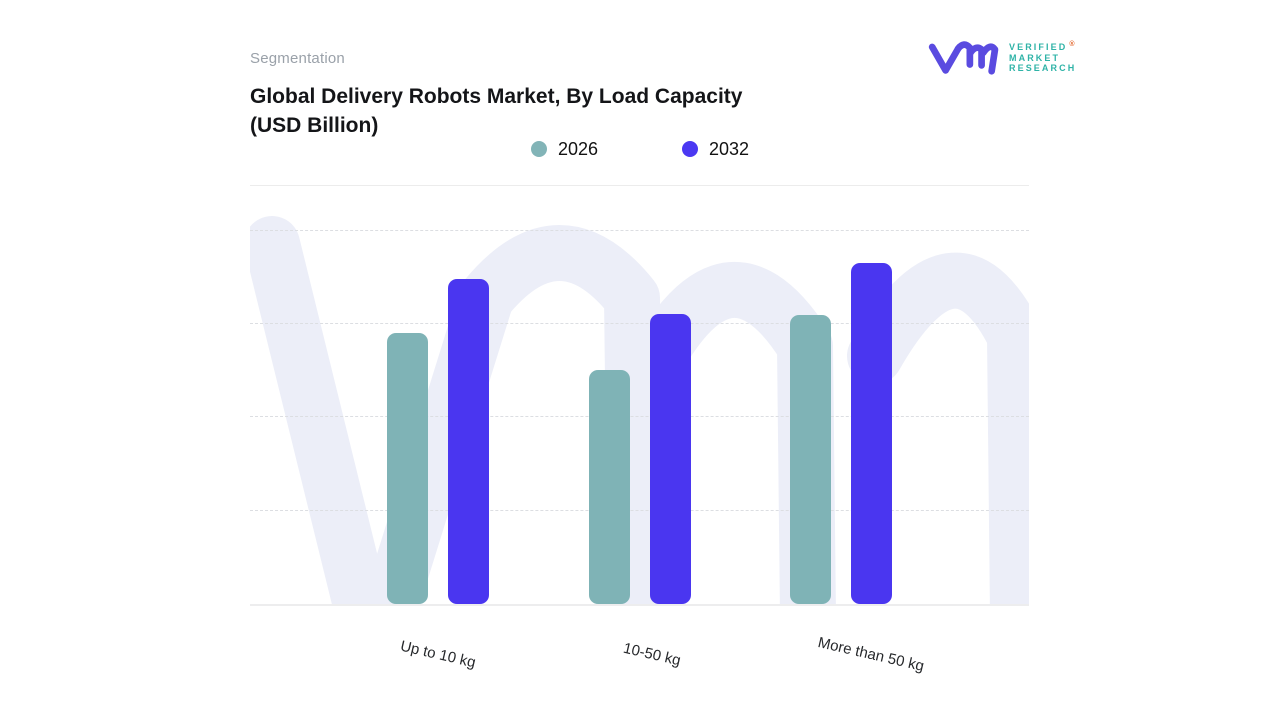  I want to click on brand-logo: VERIFIED ® MARKET RESEARCH, so click(1002, 57).